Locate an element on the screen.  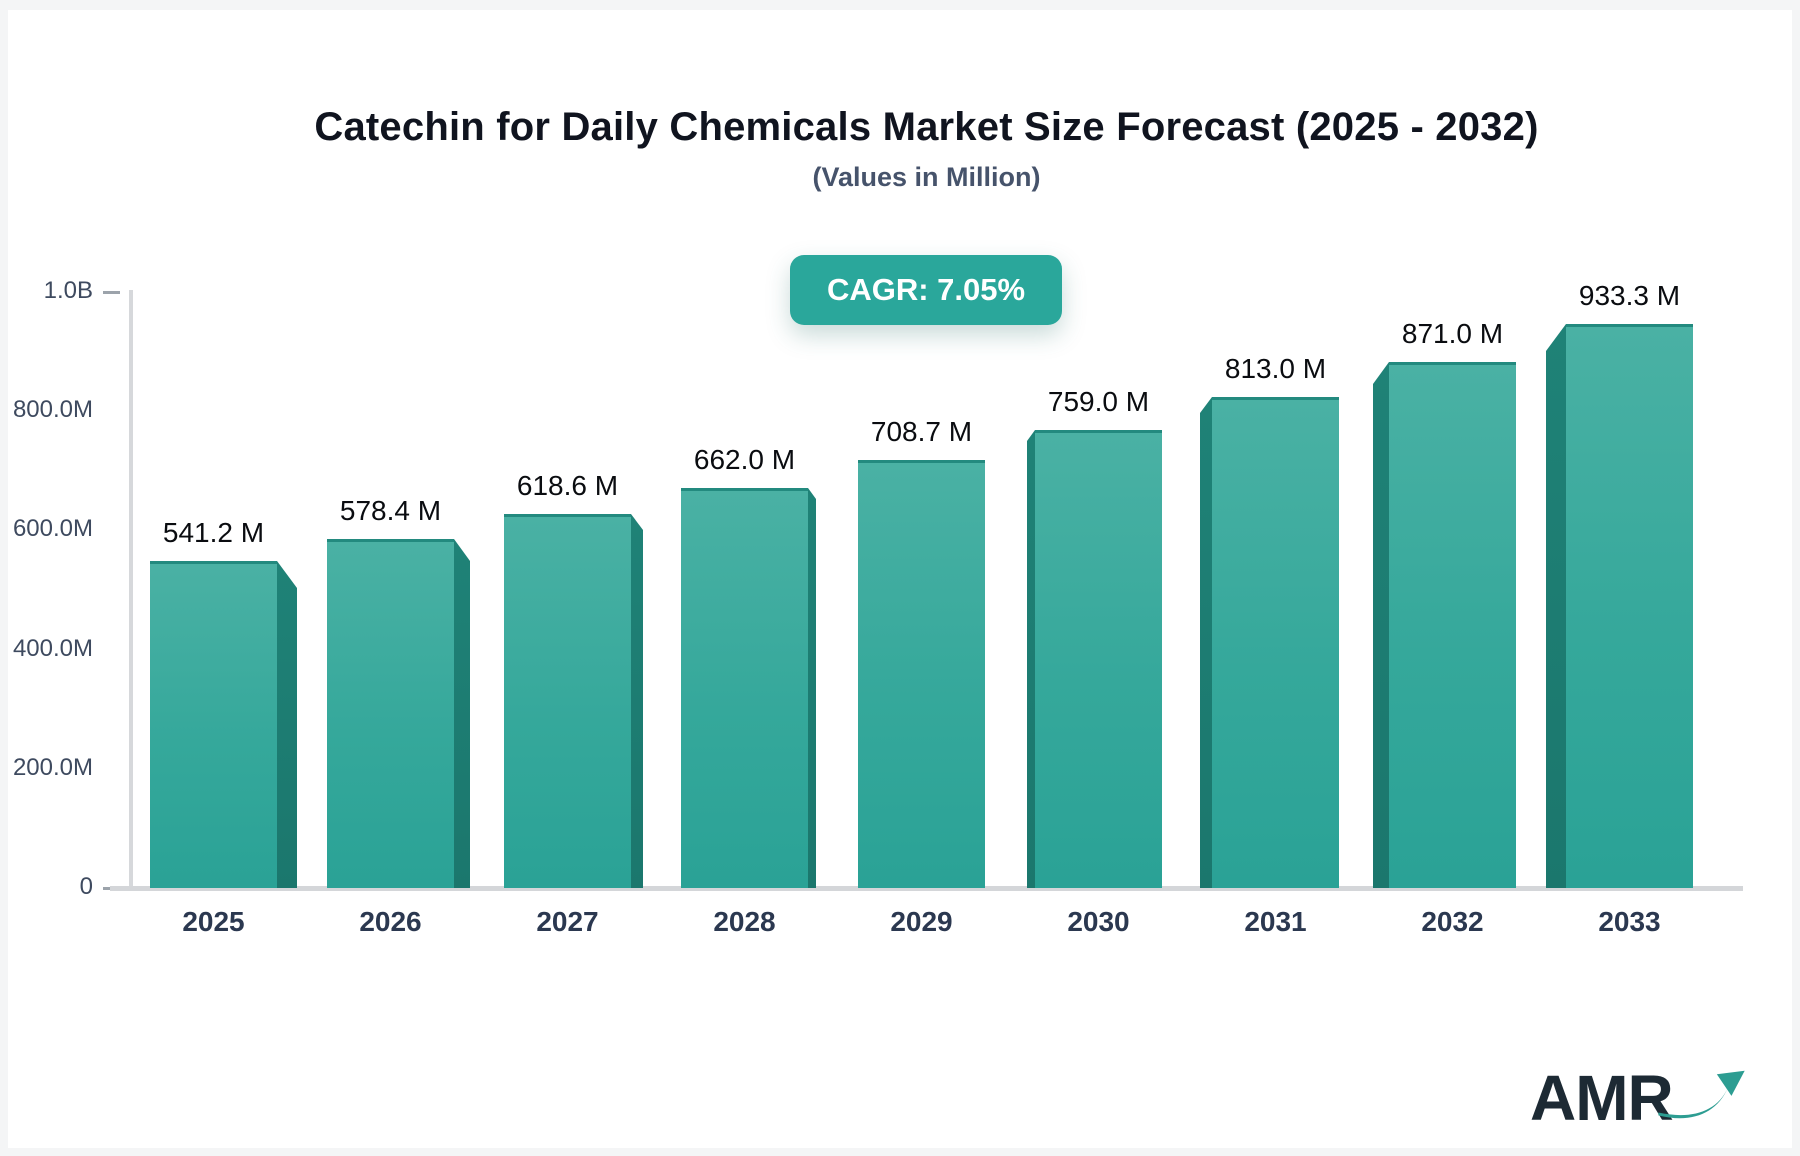
y-axis-tick-label: 800.0M is located at coordinates (52, 410).